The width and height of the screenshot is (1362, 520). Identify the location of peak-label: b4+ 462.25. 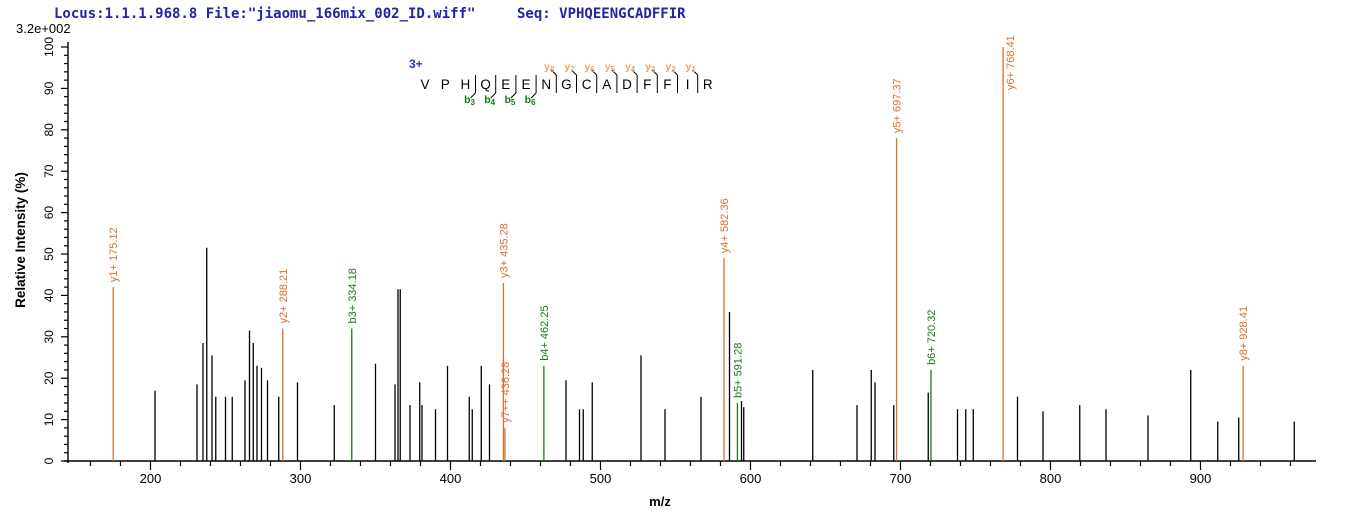
(545, 332).